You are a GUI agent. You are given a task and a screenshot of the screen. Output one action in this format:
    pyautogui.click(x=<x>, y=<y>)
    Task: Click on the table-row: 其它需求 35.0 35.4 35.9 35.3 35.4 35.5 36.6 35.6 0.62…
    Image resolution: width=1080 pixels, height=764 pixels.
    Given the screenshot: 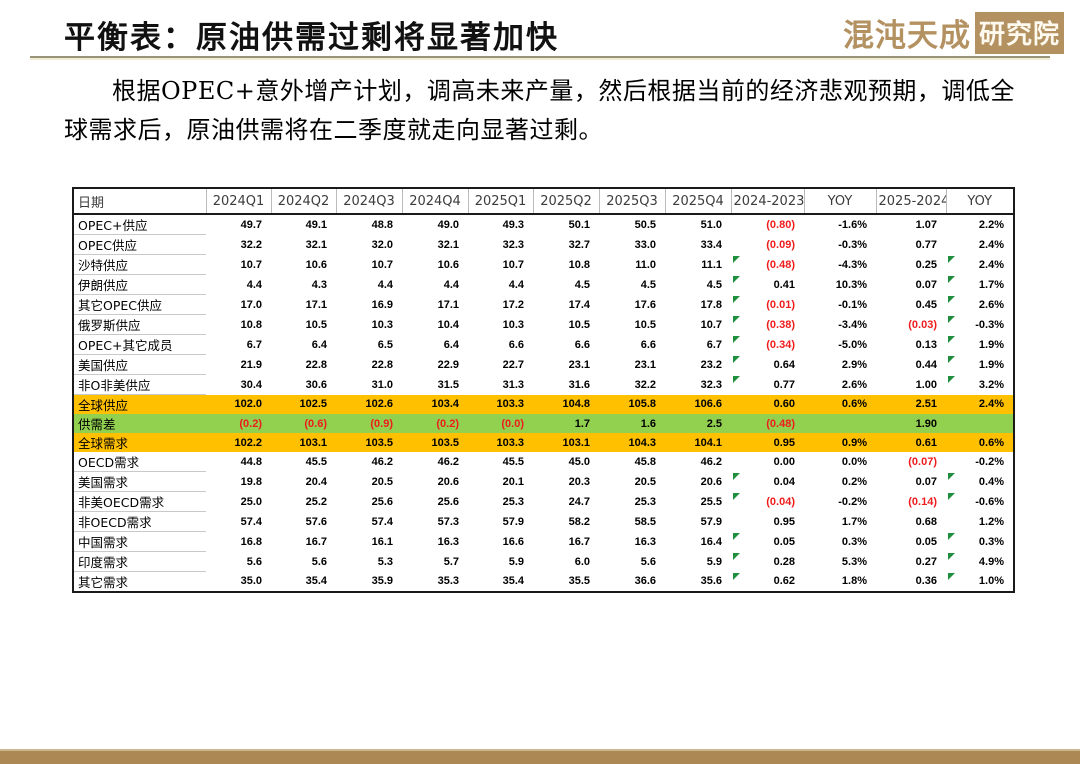 What is the action you would take?
    pyautogui.click(x=543, y=582)
    